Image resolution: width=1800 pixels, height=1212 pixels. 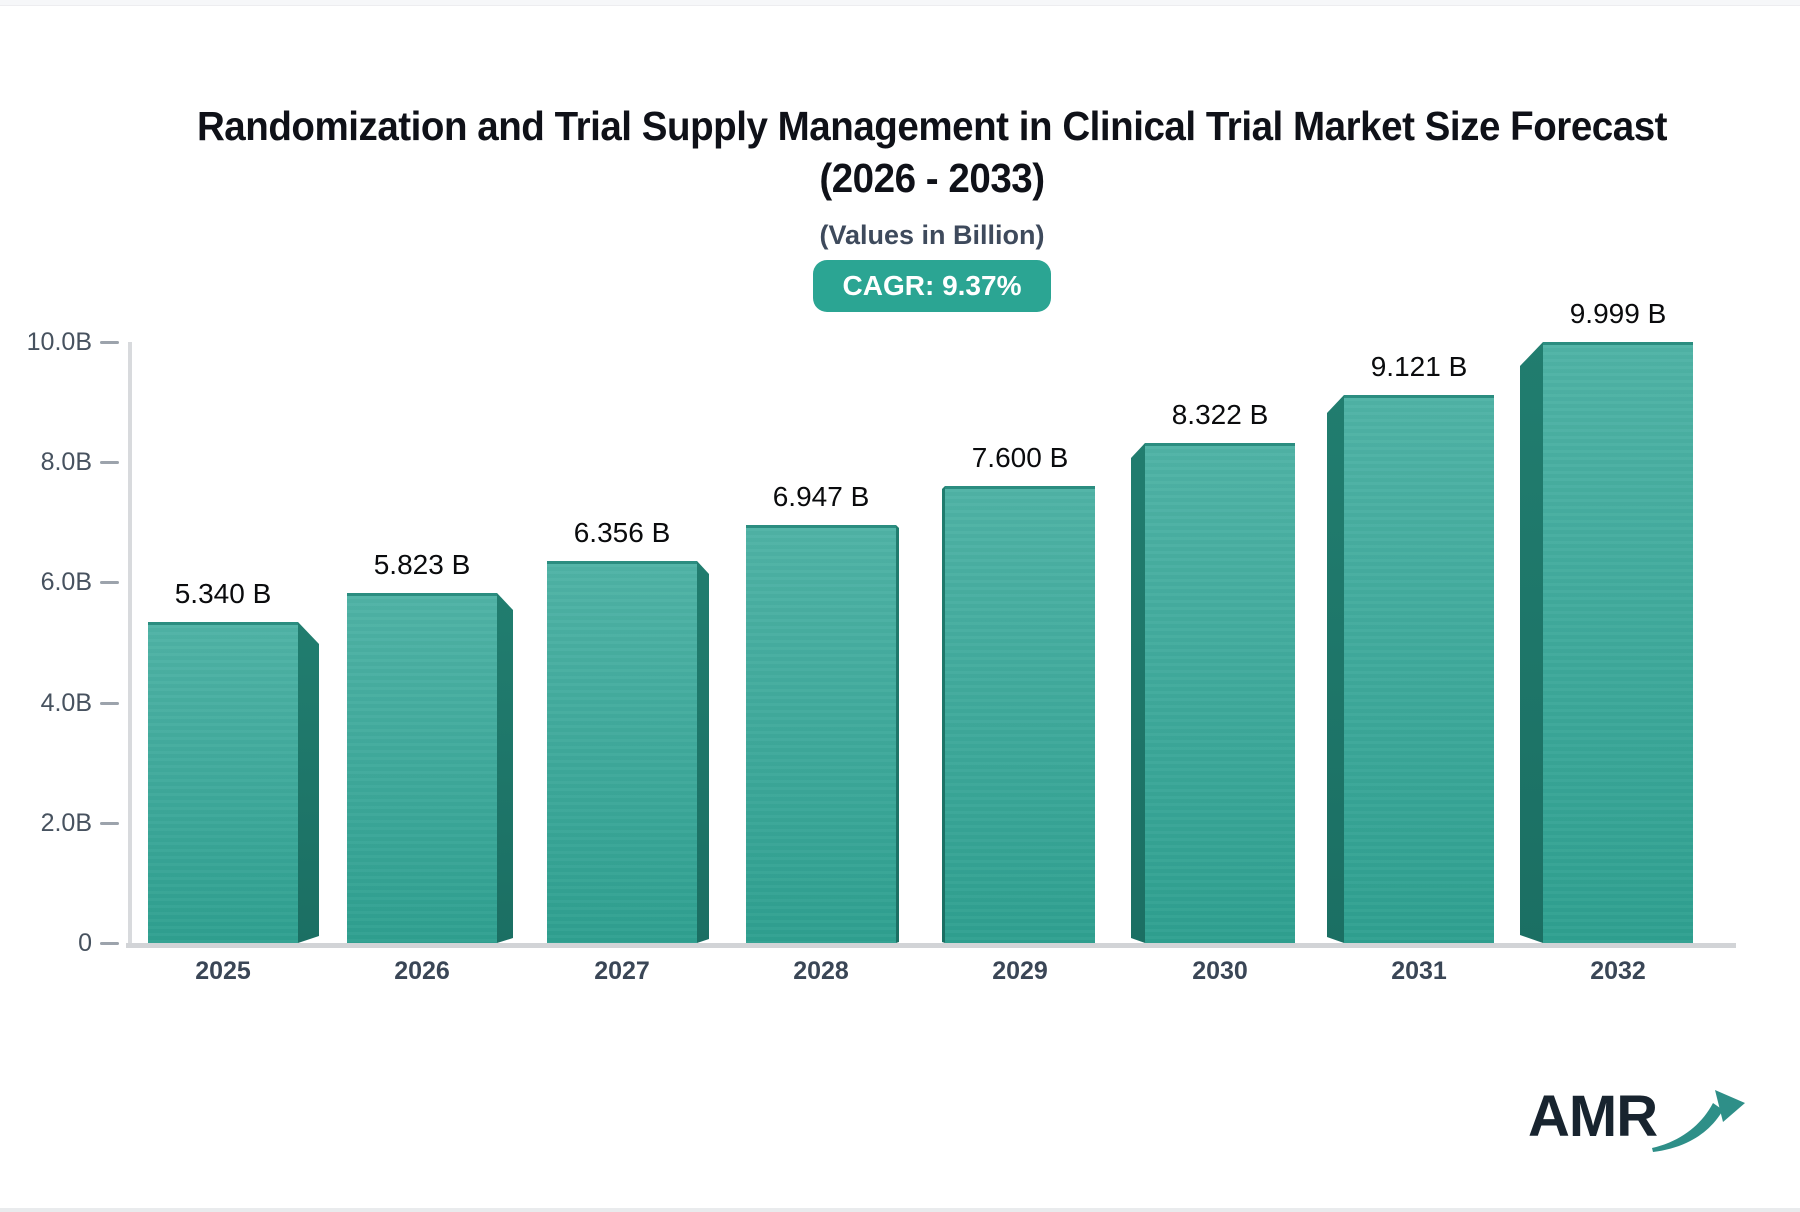 I want to click on y-axis-tick-label: 0, so click(x=85, y=943).